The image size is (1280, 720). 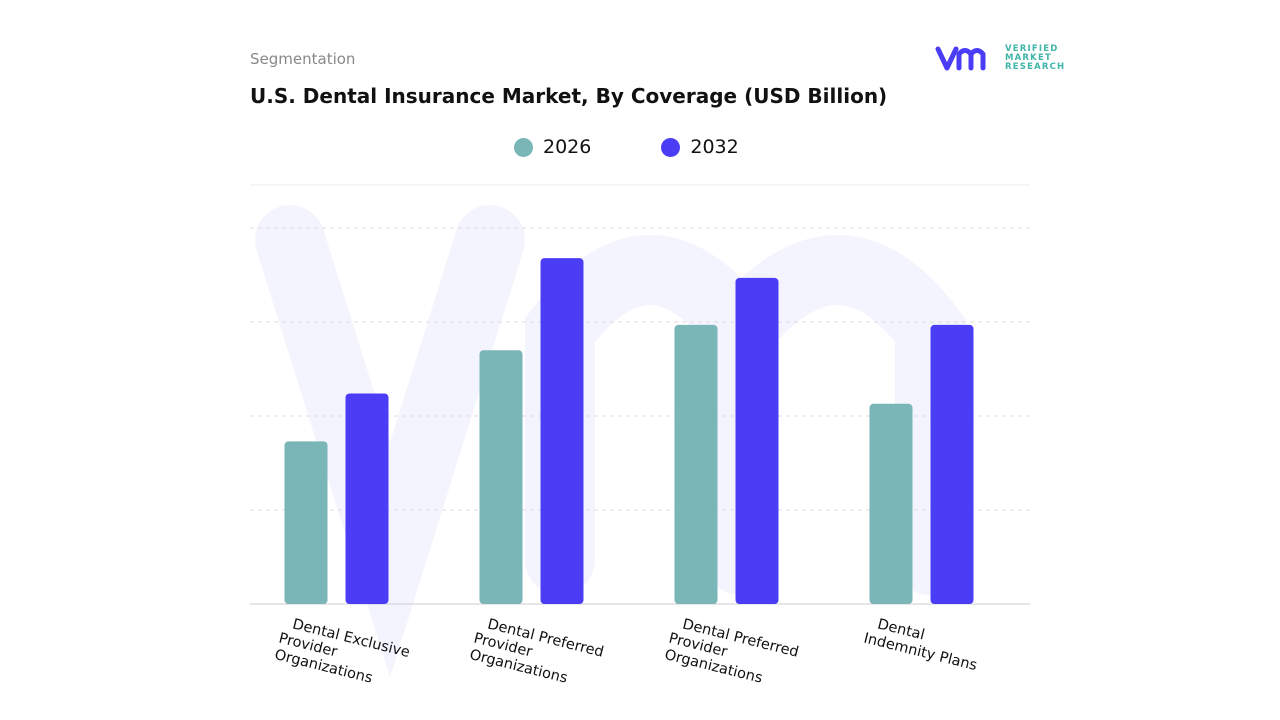 What do you see at coordinates (1035, 66) in the screenshot?
I see `logo-line: RESEARCH` at bounding box center [1035, 66].